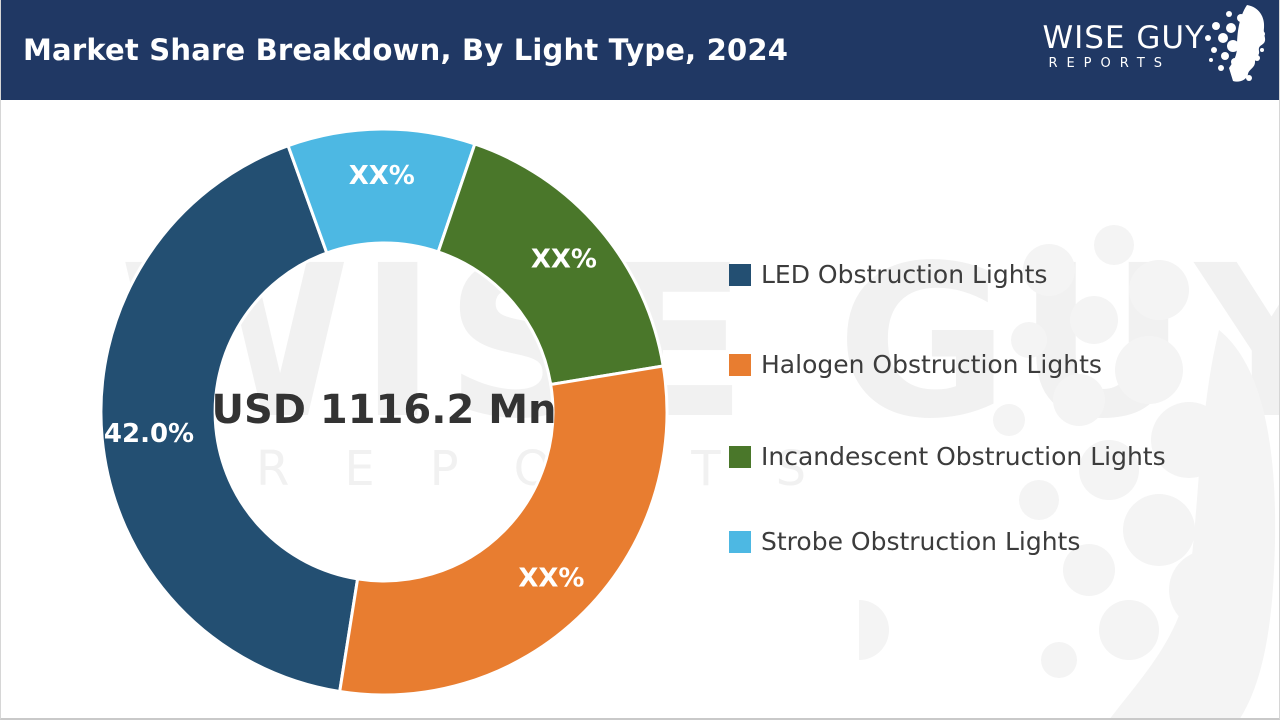 Image resolution: width=1280 pixels, height=720 pixels. What do you see at coordinates (558, 469) in the screenshot?
I see `watermark-subtitle: REPORTS` at bounding box center [558, 469].